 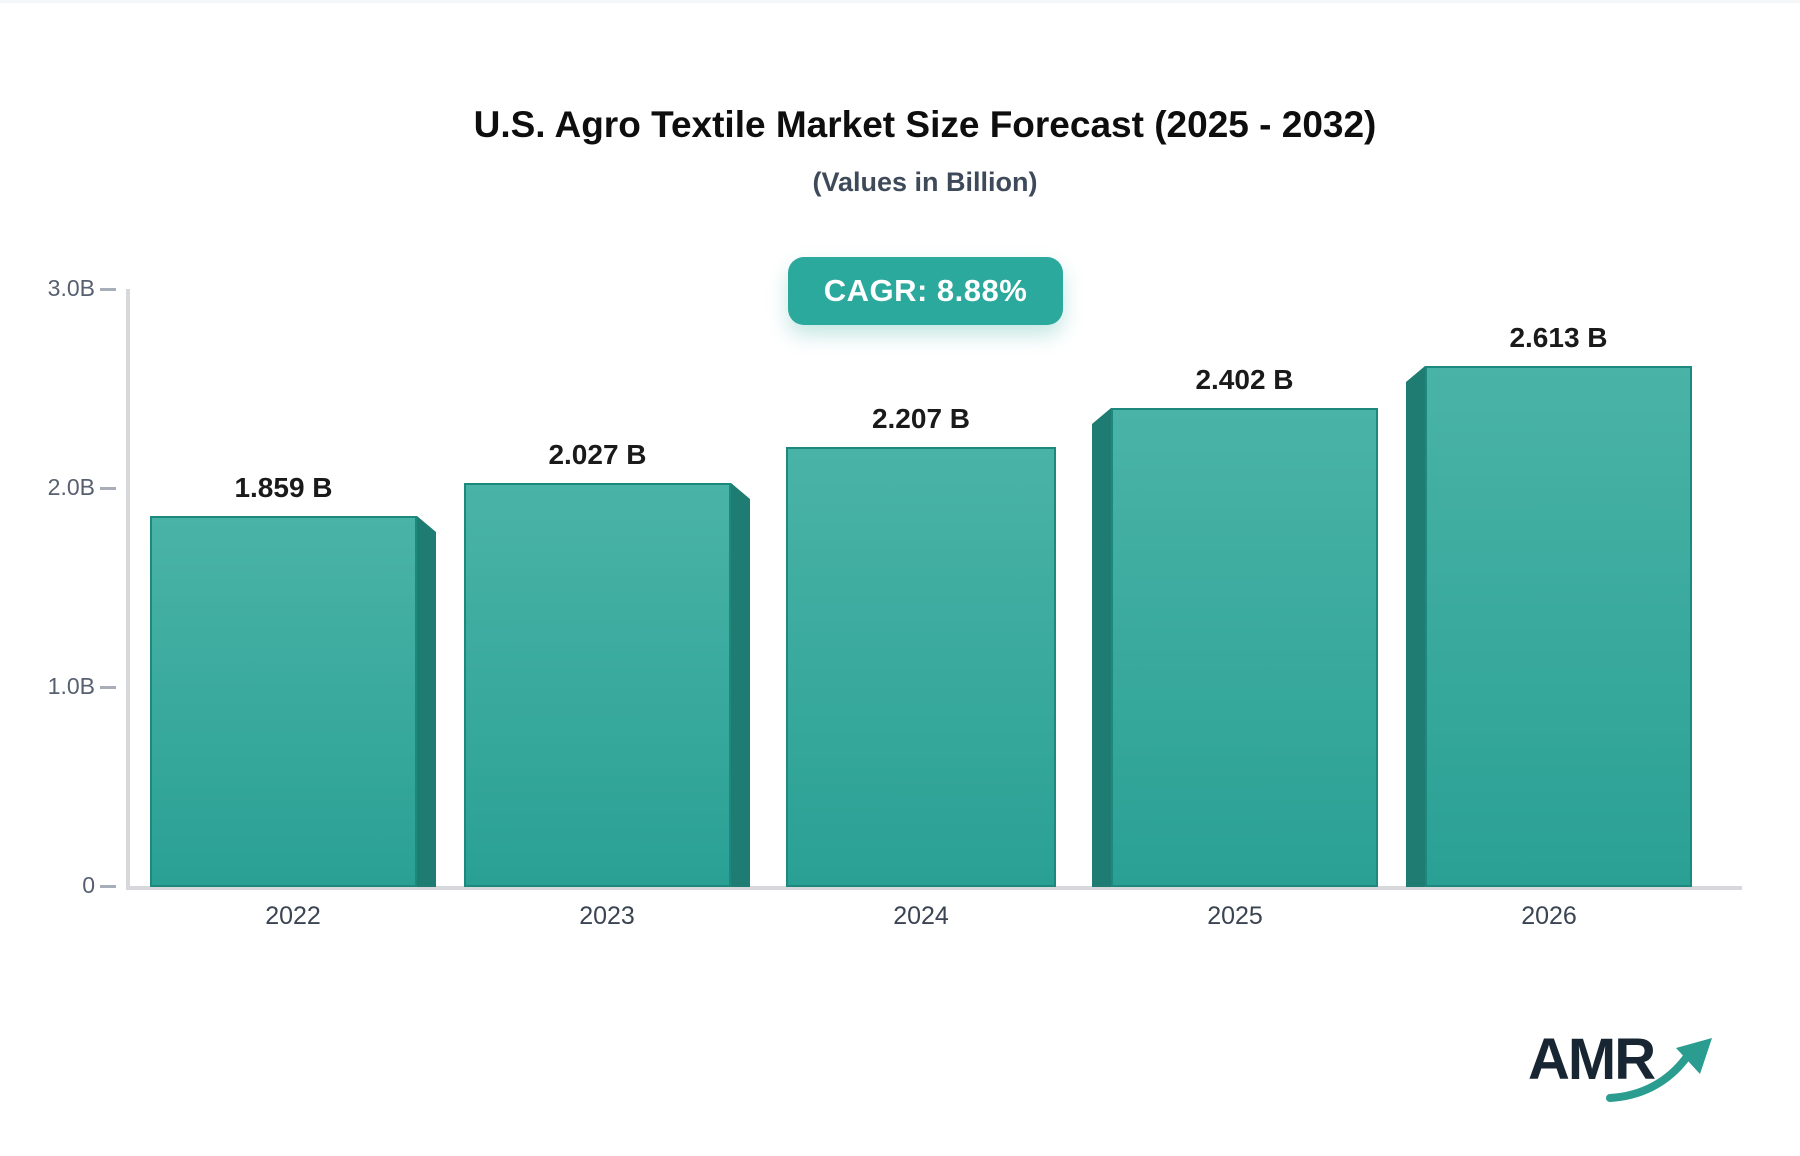 What do you see at coordinates (740, 685) in the screenshot?
I see `bar-side-face-2023` at bounding box center [740, 685].